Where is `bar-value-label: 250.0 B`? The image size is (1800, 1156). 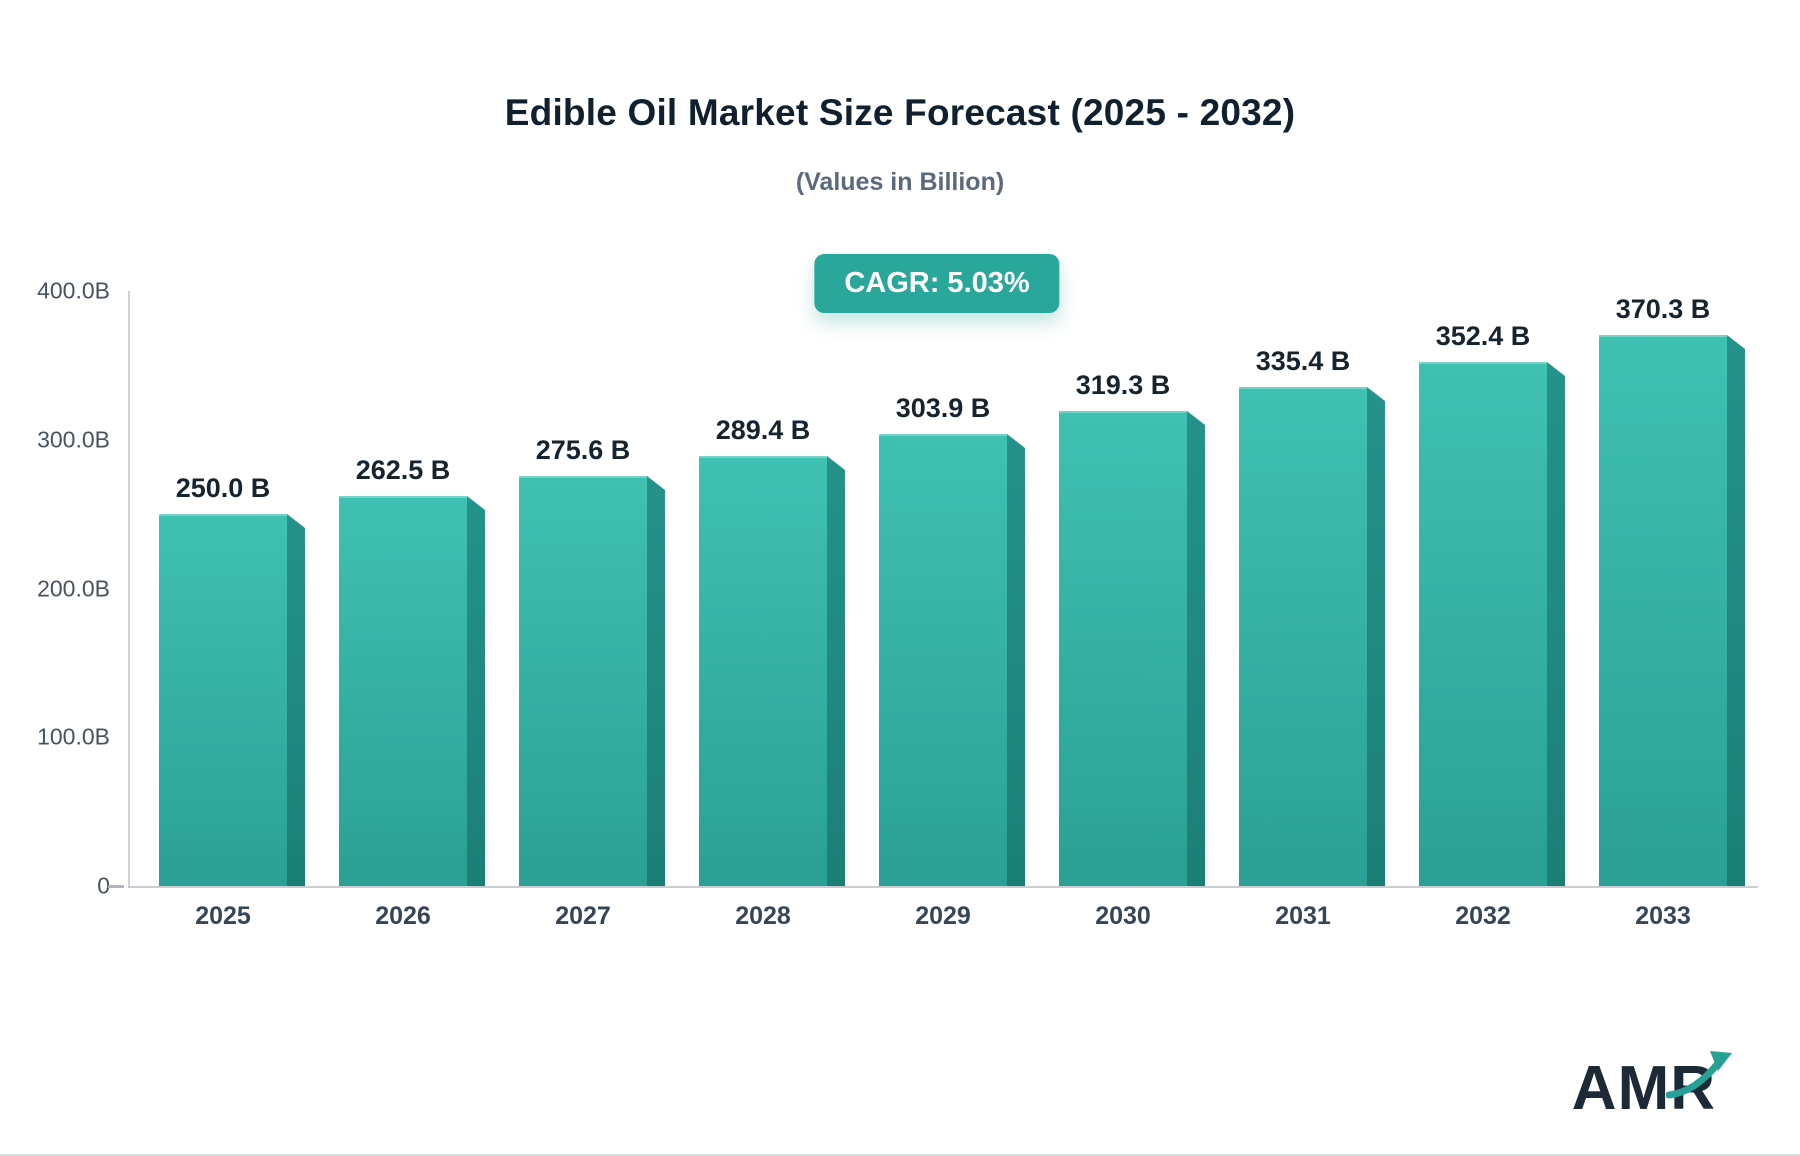
bar-value-label: 250.0 B is located at coordinates (223, 488).